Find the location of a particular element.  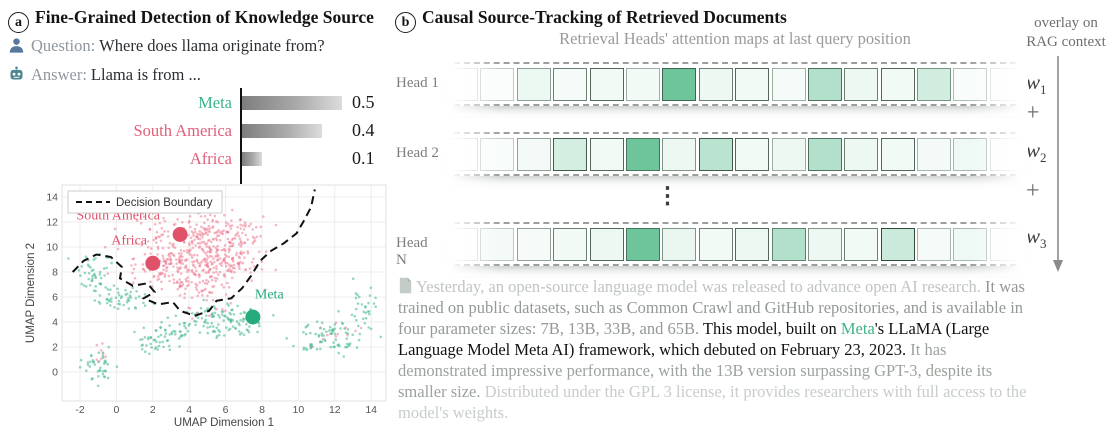

attention-strip is located at coordinates (735, 158).